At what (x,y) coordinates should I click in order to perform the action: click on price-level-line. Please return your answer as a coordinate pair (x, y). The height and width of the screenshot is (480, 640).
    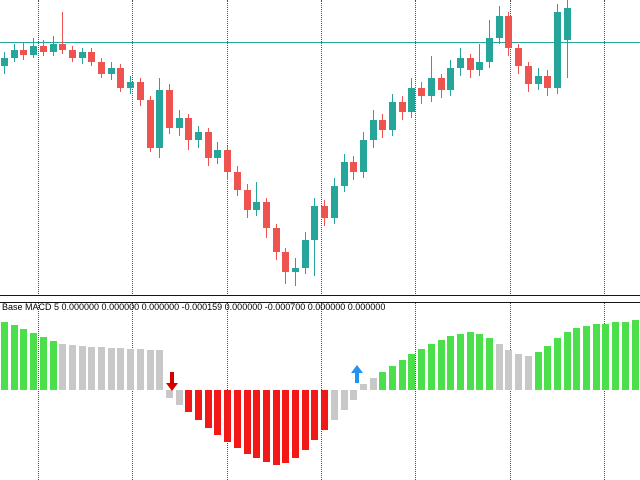
    Looking at the image, I should click on (320, 42).